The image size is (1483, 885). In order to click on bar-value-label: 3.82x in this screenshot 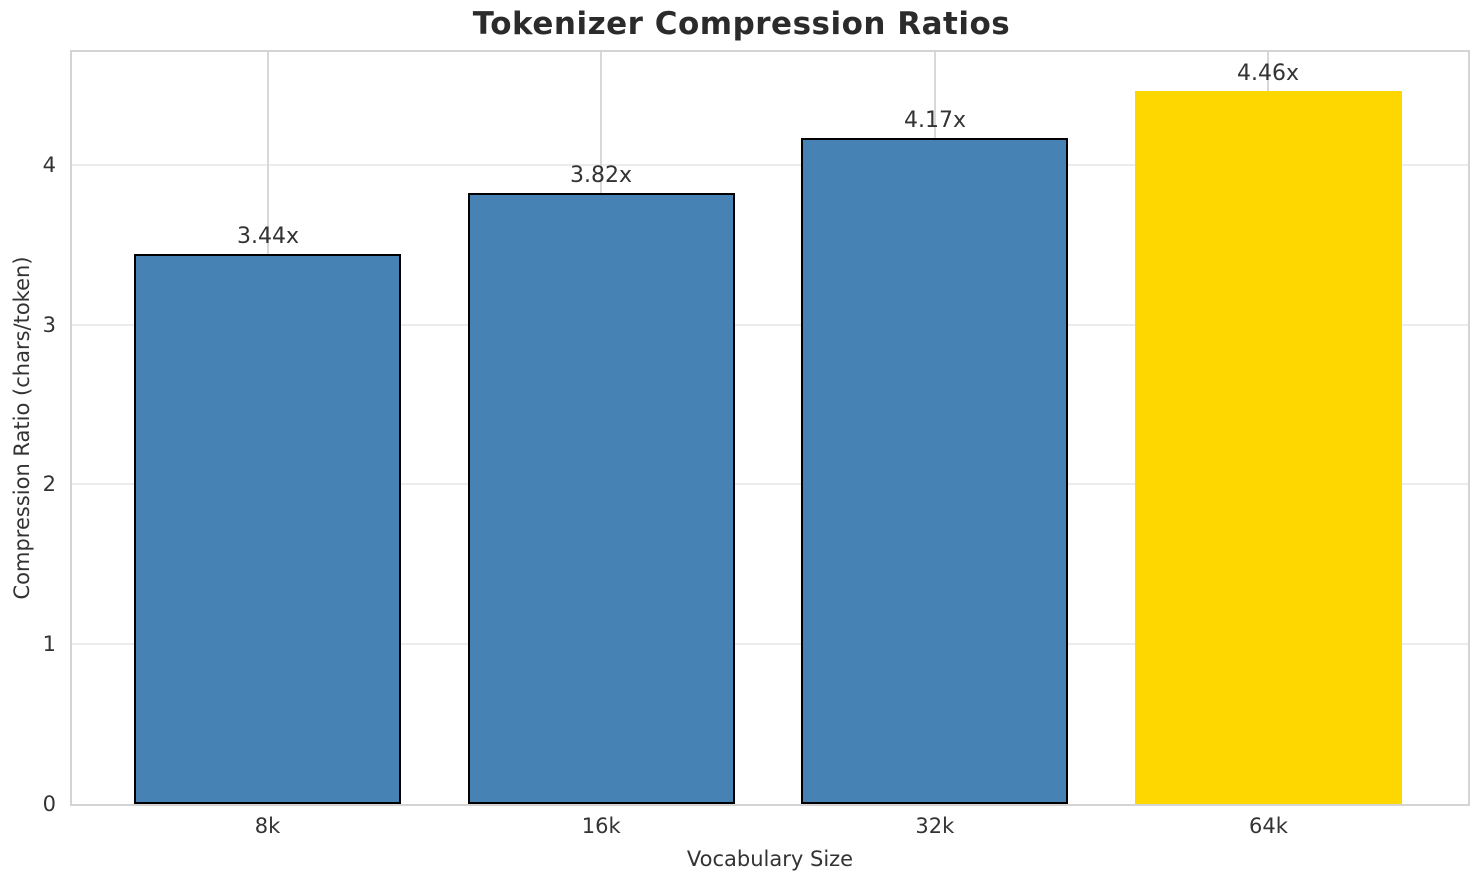, I will do `click(601, 175)`.